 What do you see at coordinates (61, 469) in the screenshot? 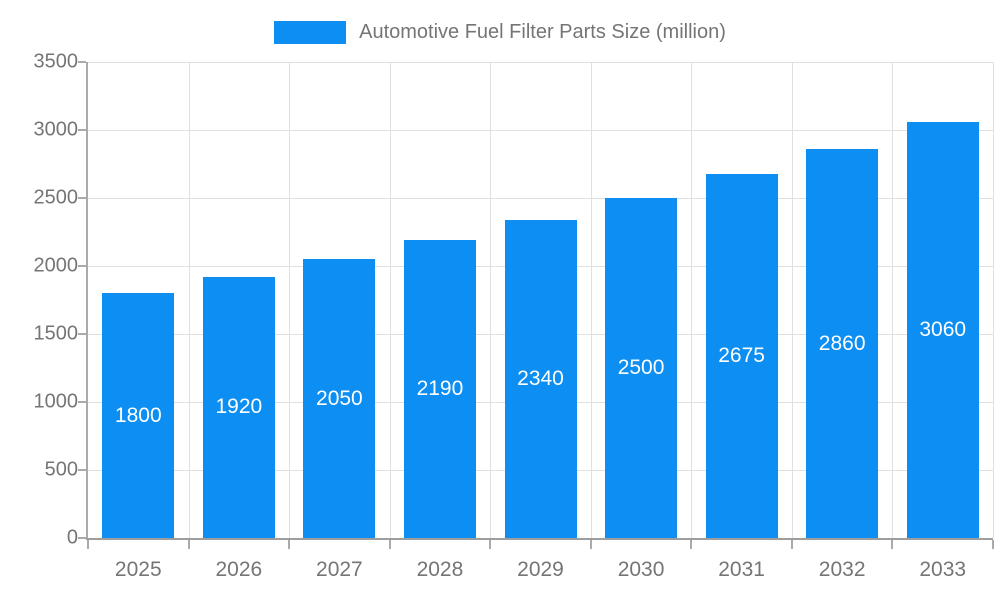
I see `y-tick-label: 500` at bounding box center [61, 469].